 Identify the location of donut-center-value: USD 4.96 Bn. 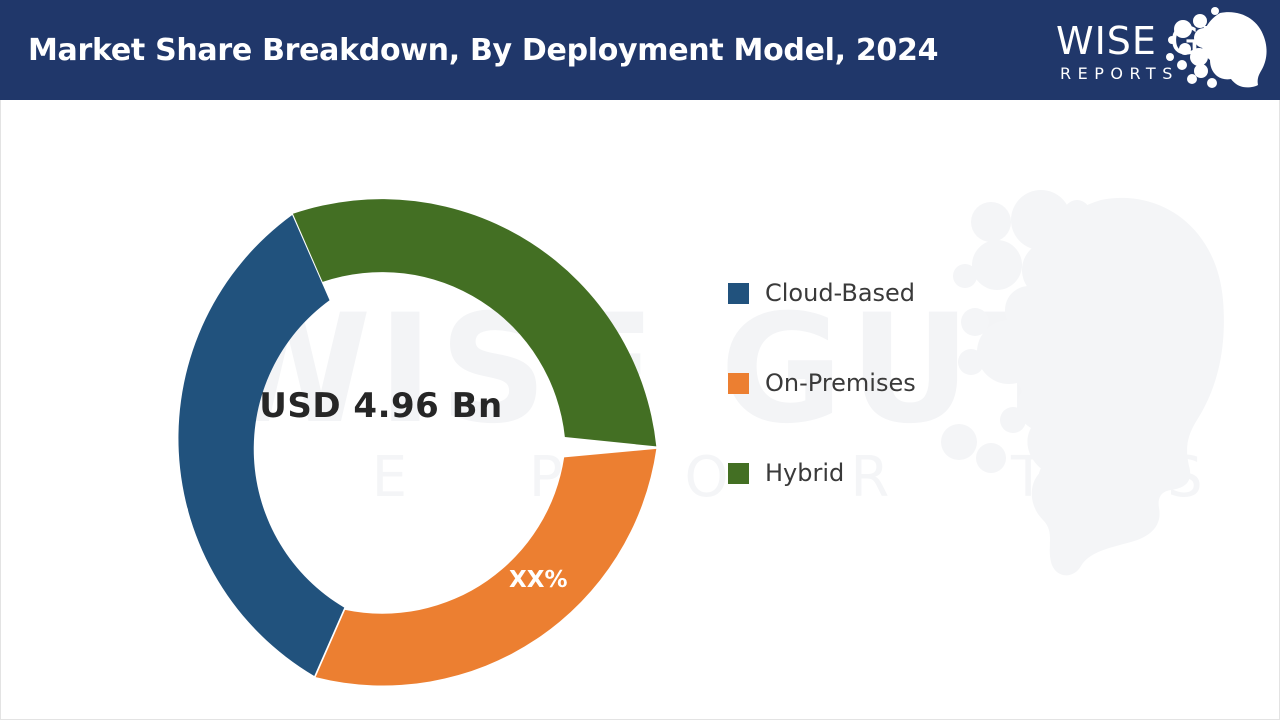
(381, 406).